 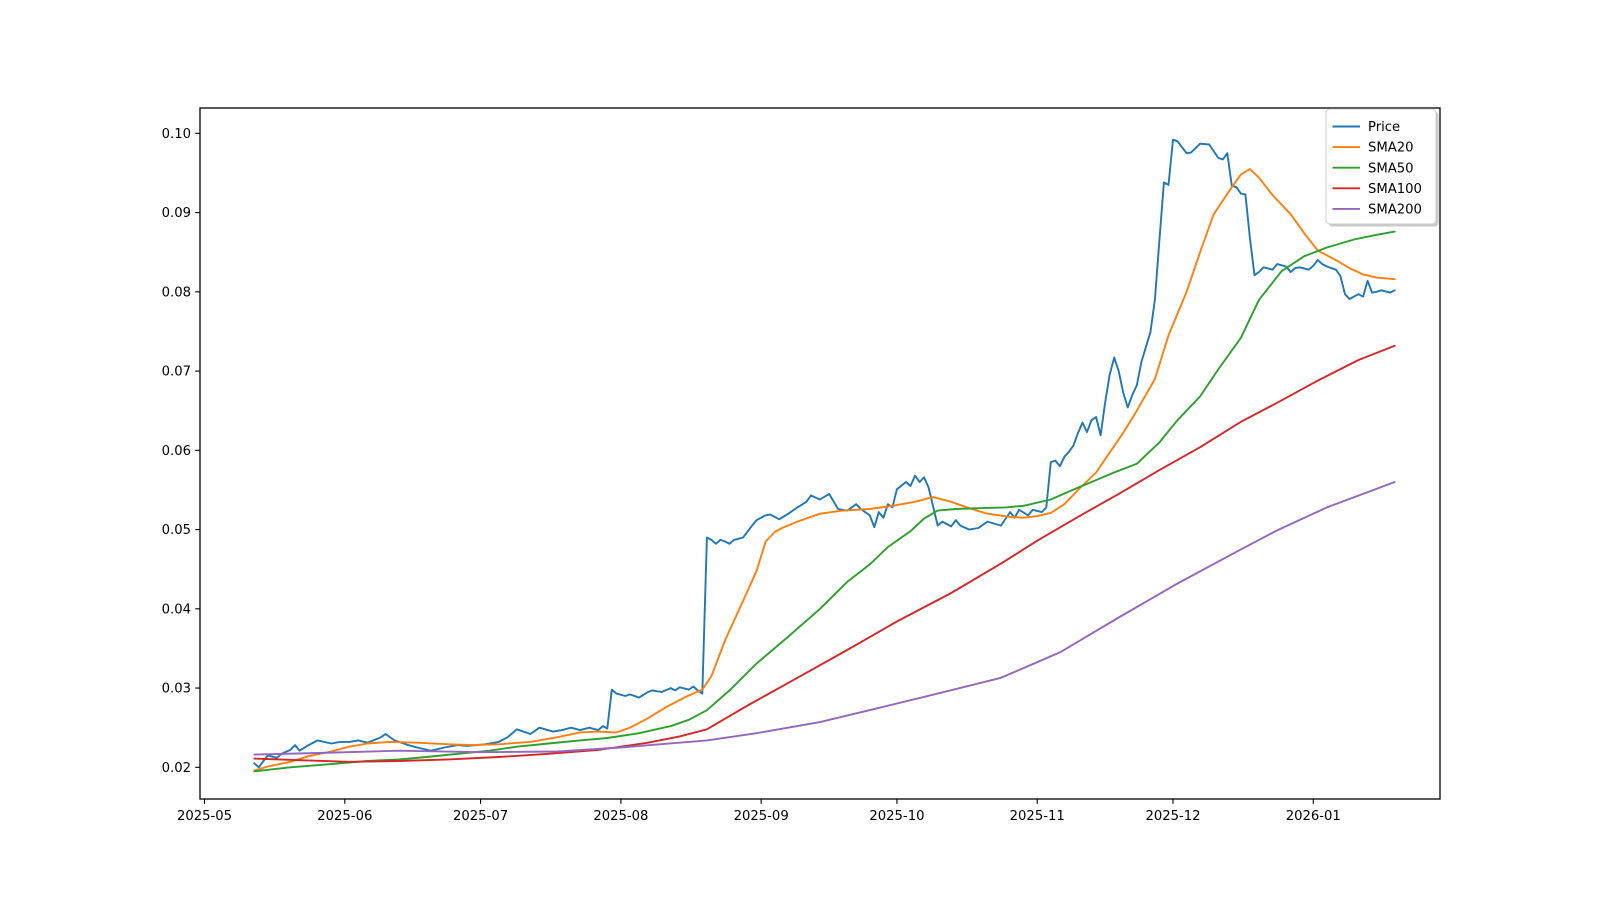 What do you see at coordinates (176, 213) in the screenshot?
I see `y-tick-label: 0.09` at bounding box center [176, 213].